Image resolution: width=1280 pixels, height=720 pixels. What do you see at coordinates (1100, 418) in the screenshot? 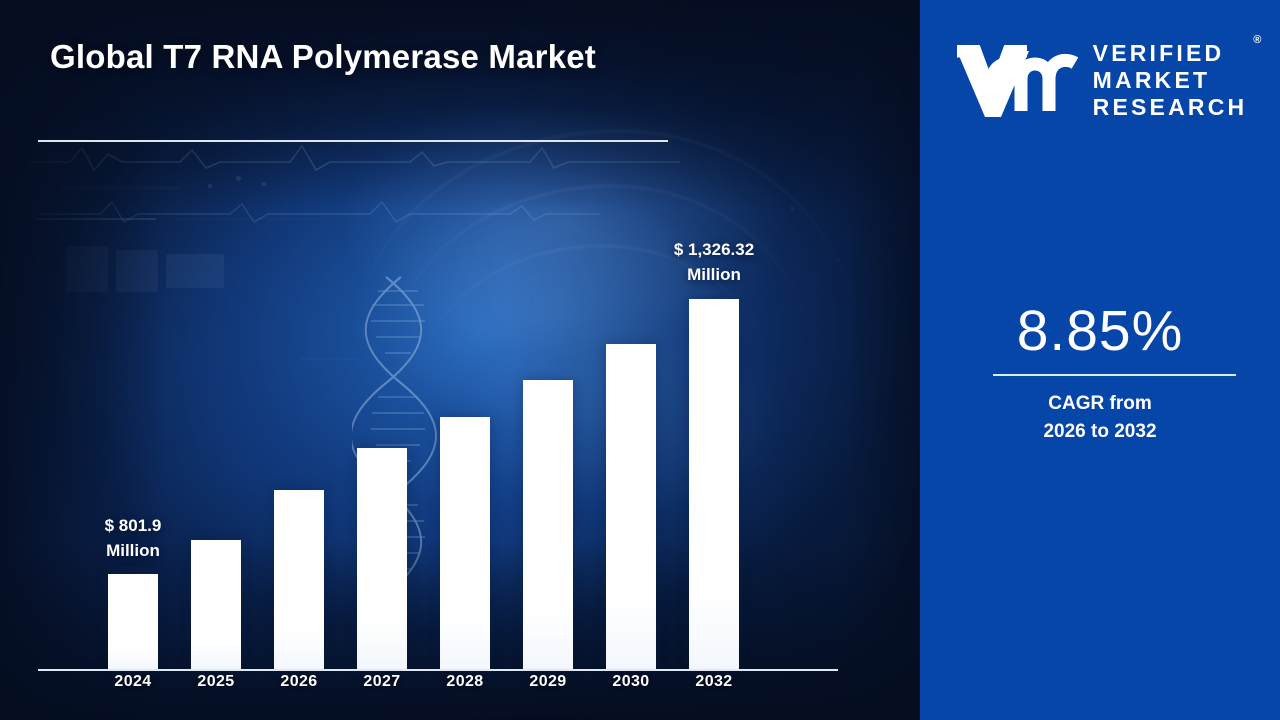
I see `cagr-label: CAGR from 2026 to 2032` at bounding box center [1100, 418].